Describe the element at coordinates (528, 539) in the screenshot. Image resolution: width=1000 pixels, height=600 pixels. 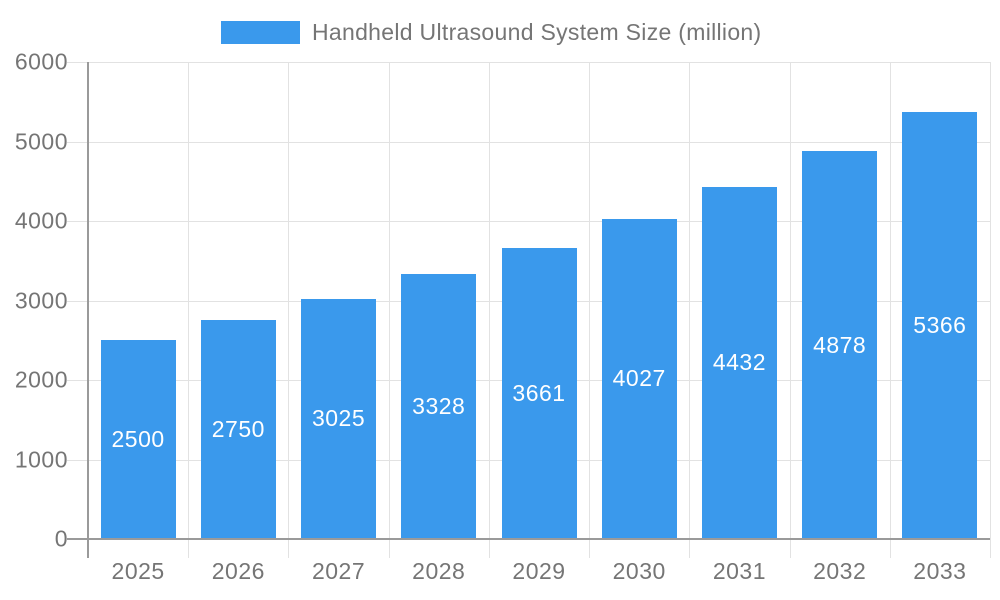
I see `x-axis-line` at that location.